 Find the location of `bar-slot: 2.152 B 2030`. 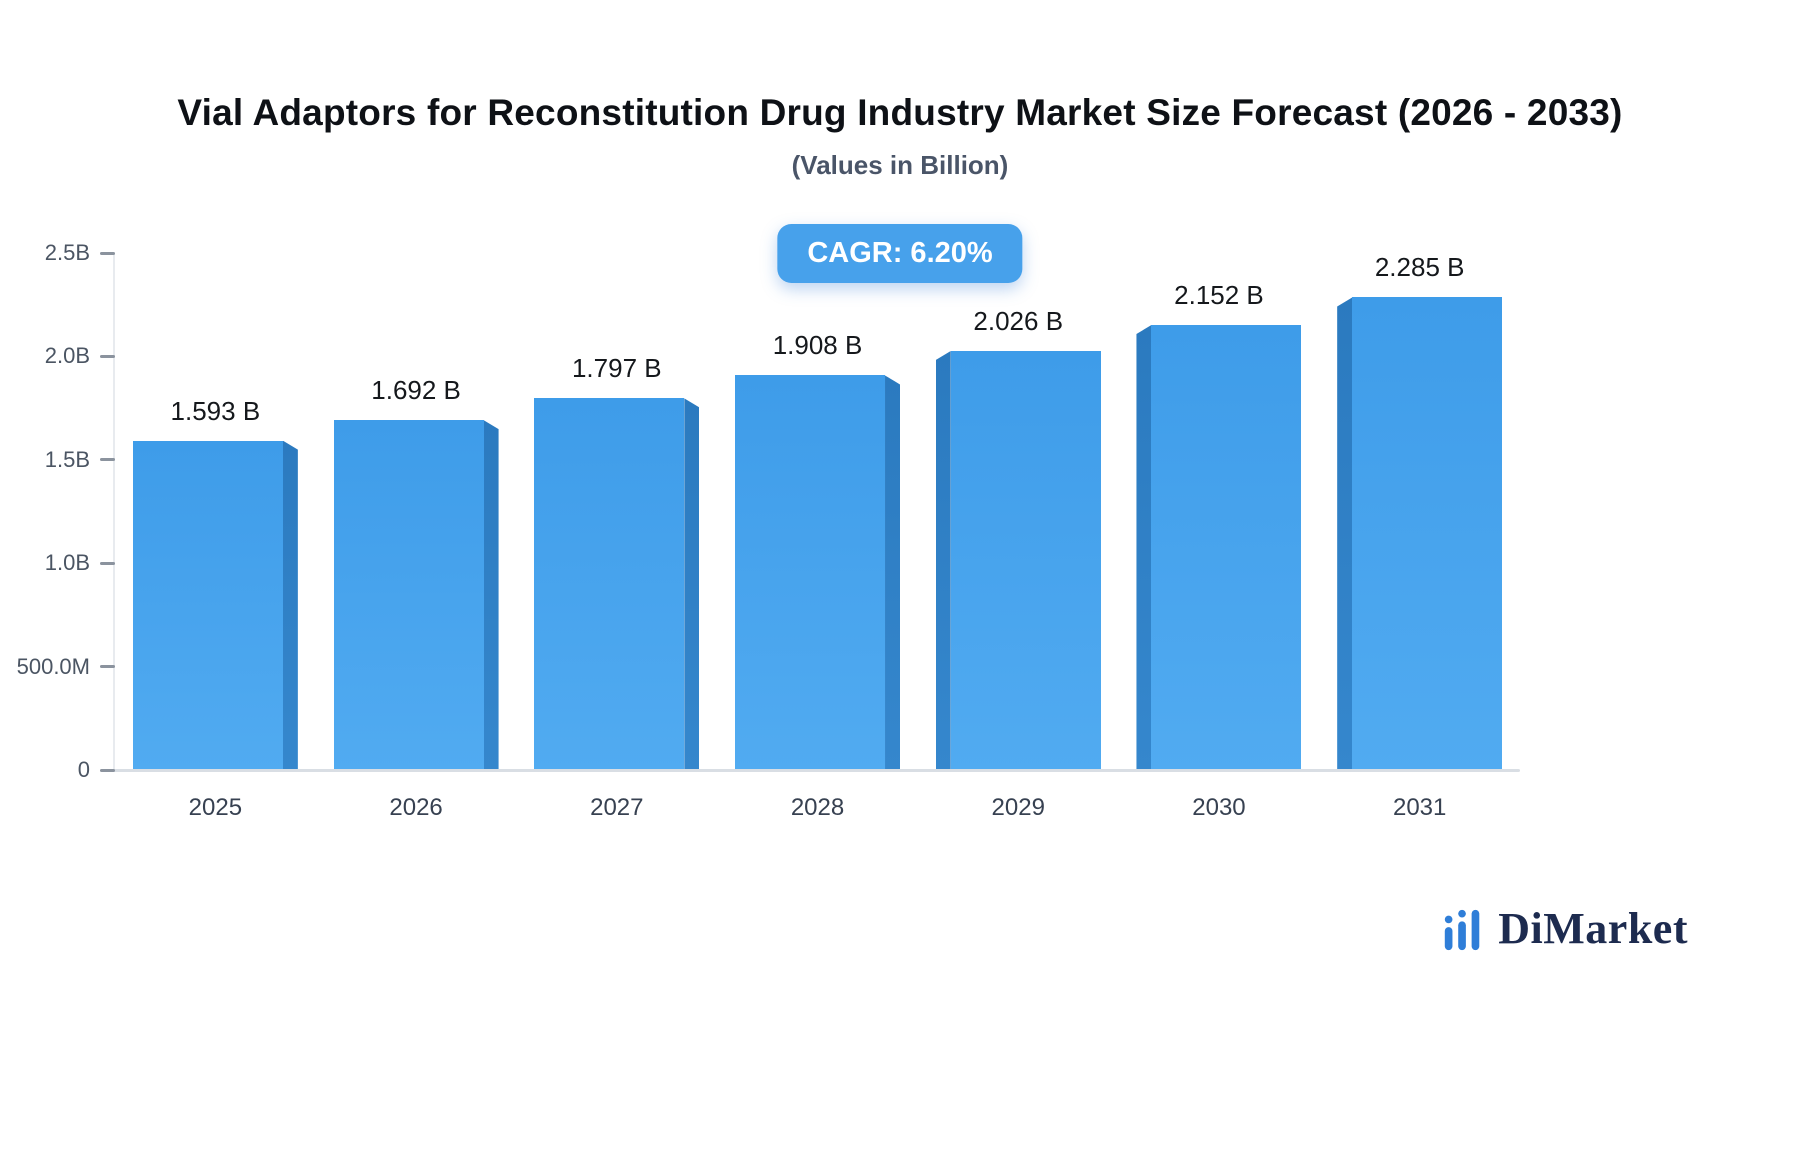

bar-slot: 2.152 B 2030 is located at coordinates (1219, 537).